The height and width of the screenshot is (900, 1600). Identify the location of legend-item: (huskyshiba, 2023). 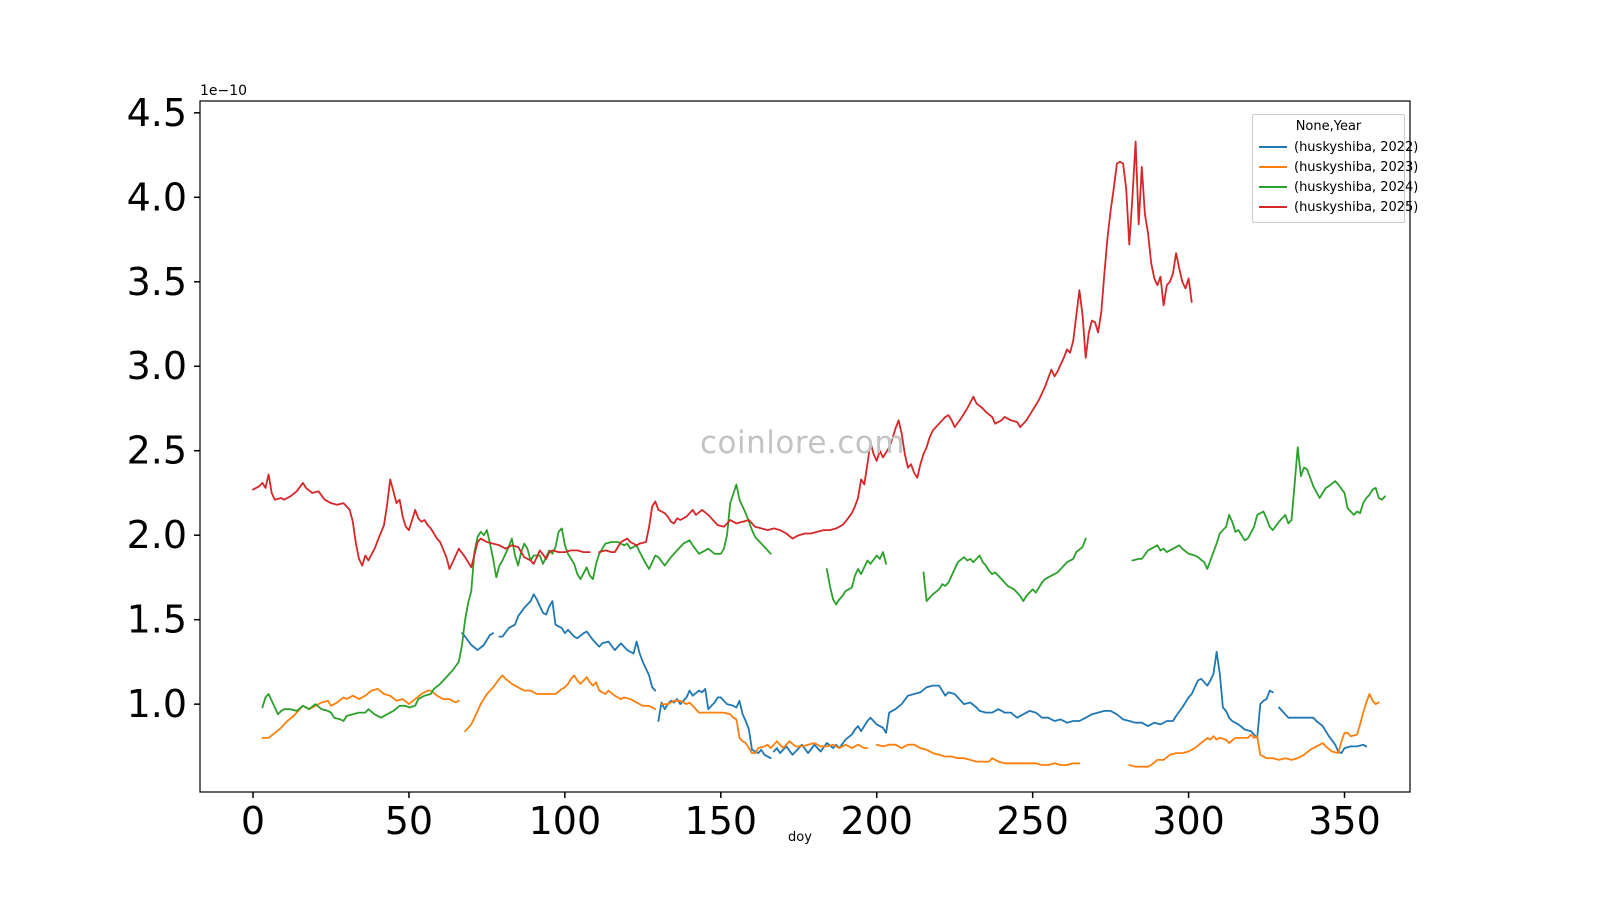
(1338, 167).